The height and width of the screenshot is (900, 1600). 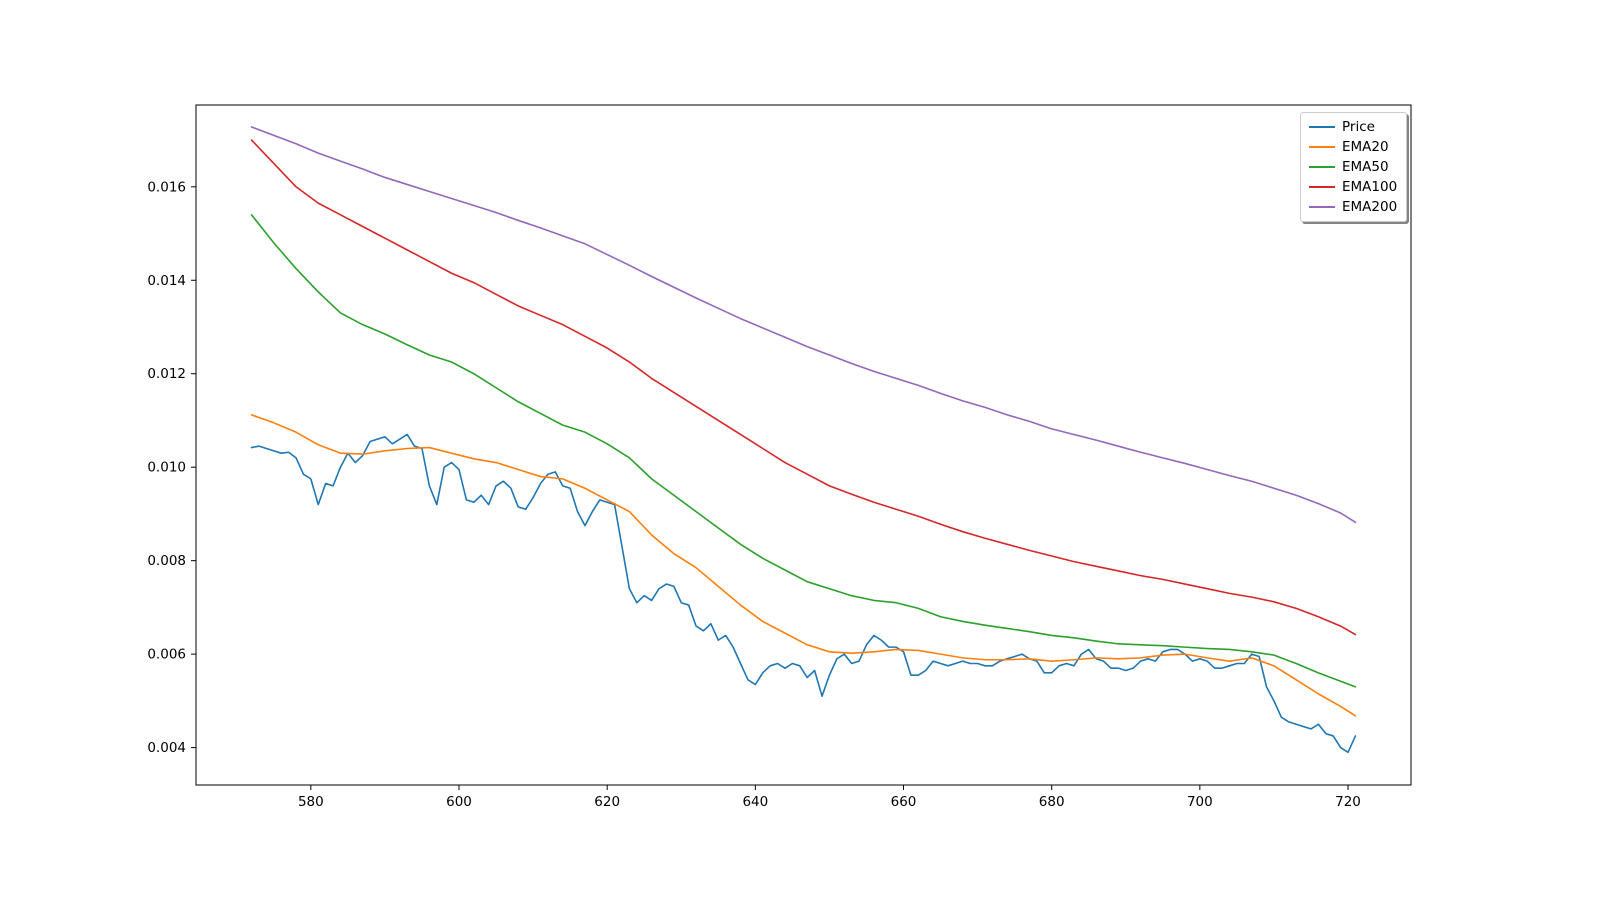 What do you see at coordinates (1052, 802) in the screenshot?
I see `x-tick-label: 680` at bounding box center [1052, 802].